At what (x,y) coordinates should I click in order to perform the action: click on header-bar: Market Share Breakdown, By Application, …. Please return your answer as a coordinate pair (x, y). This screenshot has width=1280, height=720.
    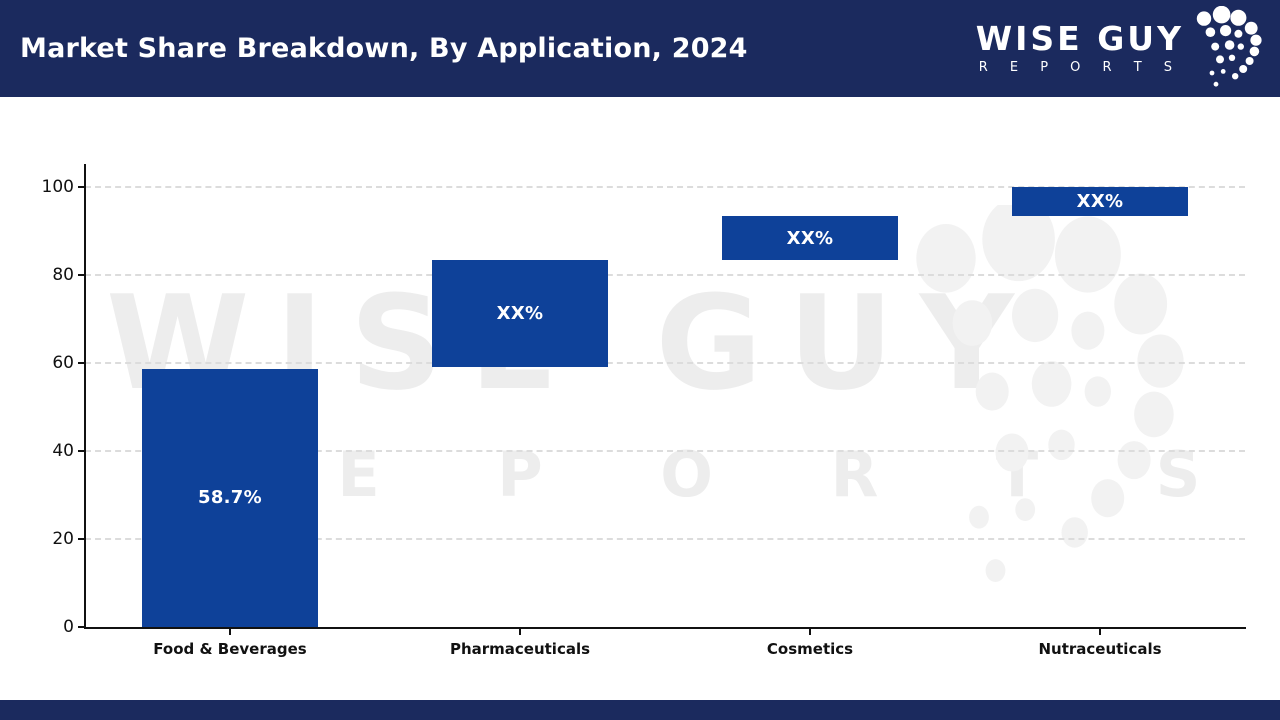
    Looking at the image, I should click on (640, 48).